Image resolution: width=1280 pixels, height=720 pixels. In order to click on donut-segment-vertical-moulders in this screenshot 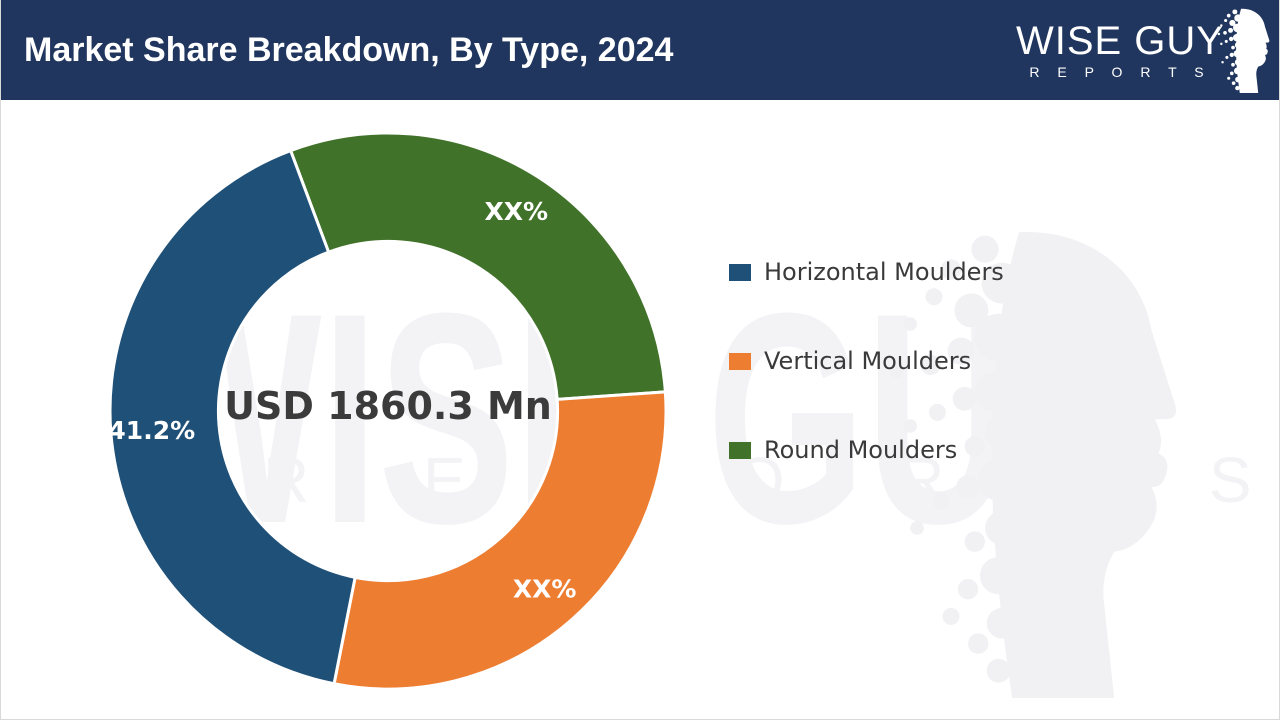, I will do `click(500, 540)`.